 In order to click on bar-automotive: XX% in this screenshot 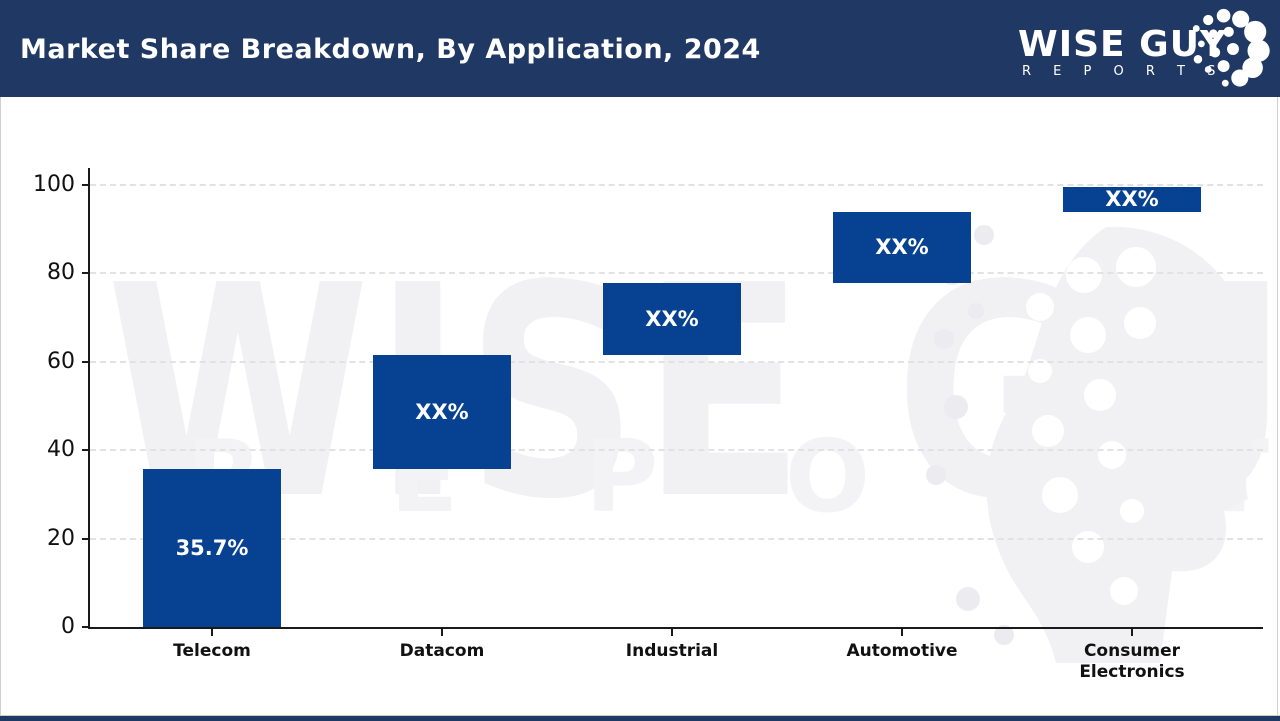, I will do `click(902, 247)`.